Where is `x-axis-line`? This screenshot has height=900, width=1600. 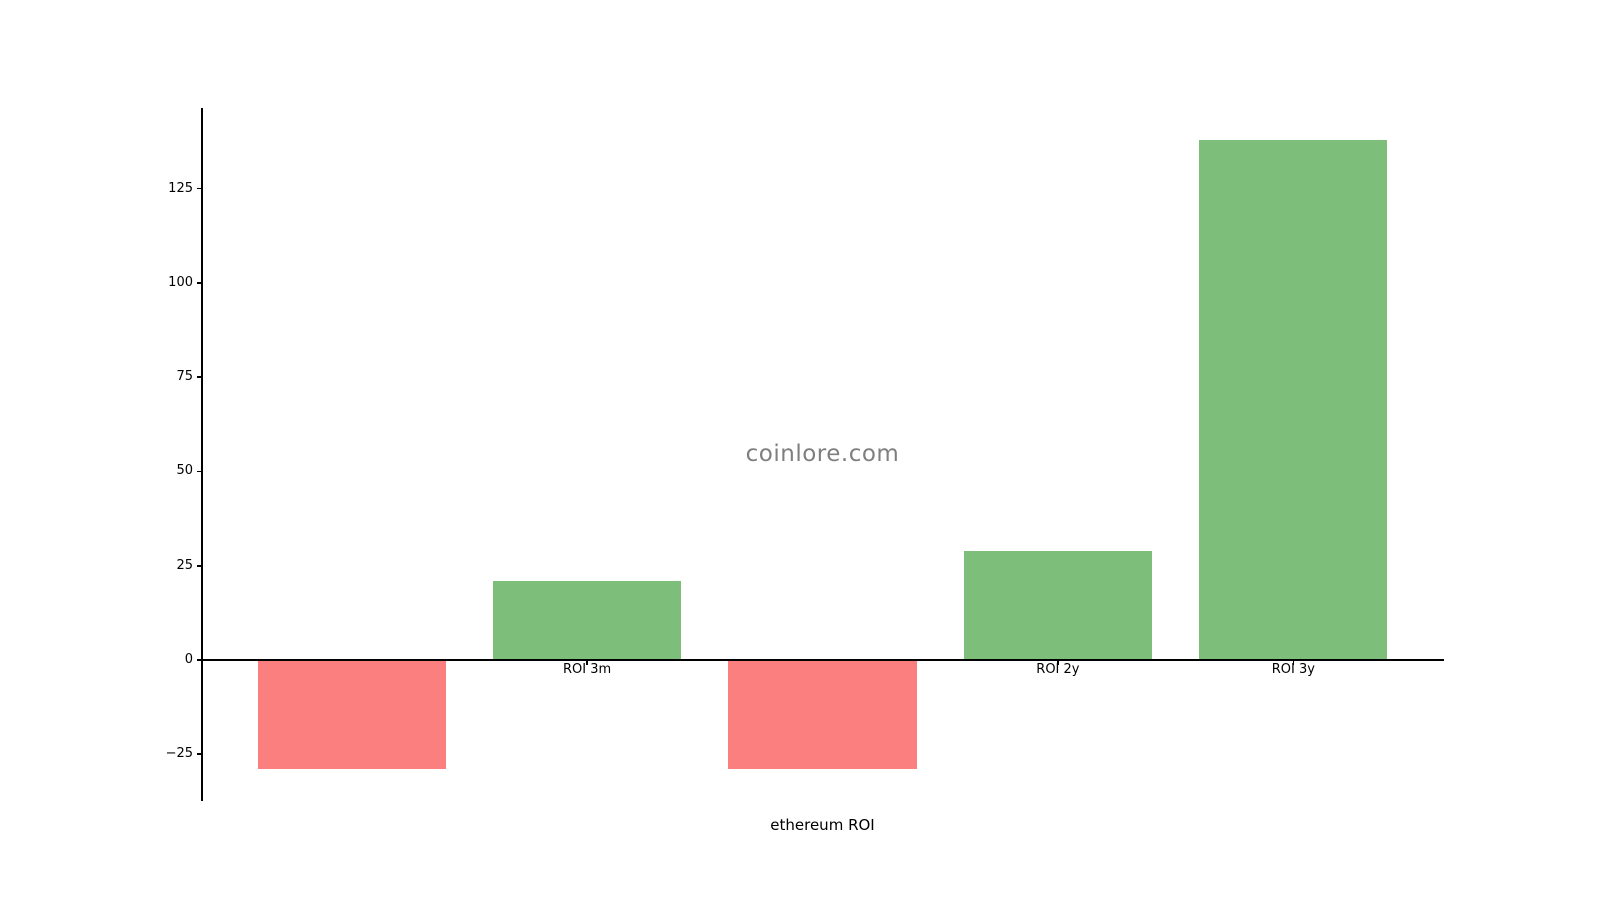 x-axis-line is located at coordinates (822, 660).